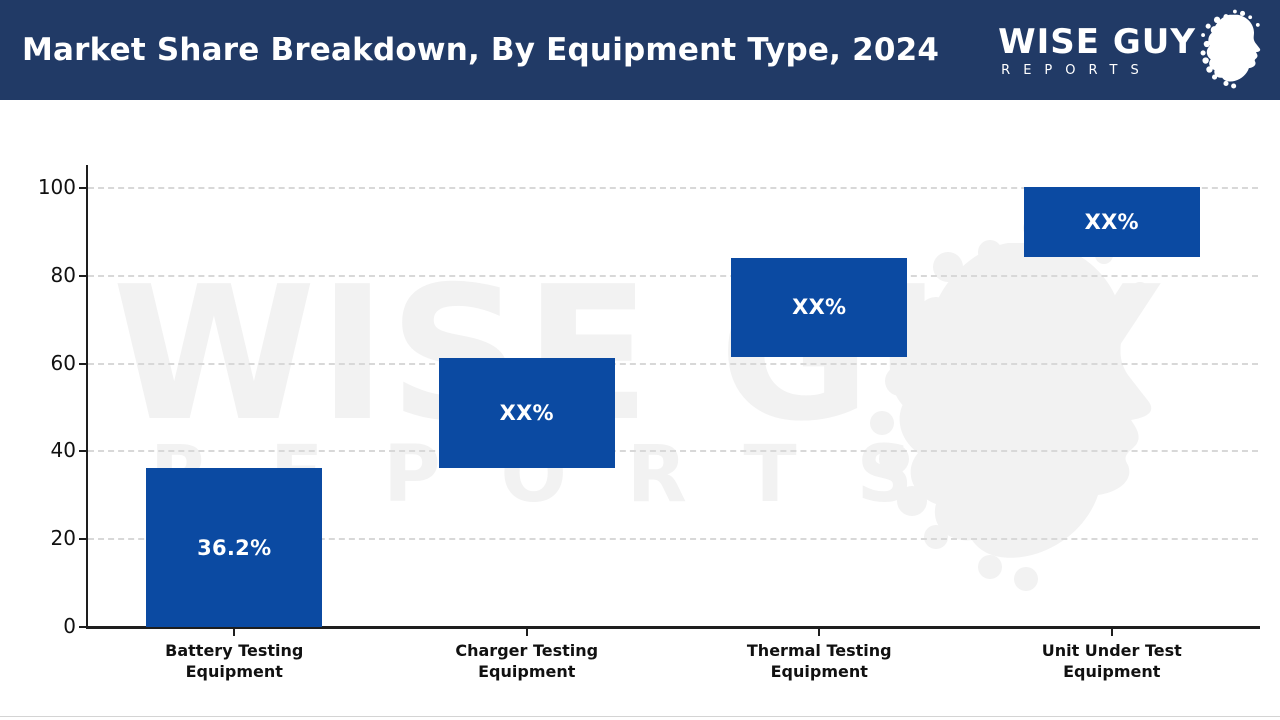  I want to click on logo-wiseguy-label: WISE GUY, so click(1097, 42).